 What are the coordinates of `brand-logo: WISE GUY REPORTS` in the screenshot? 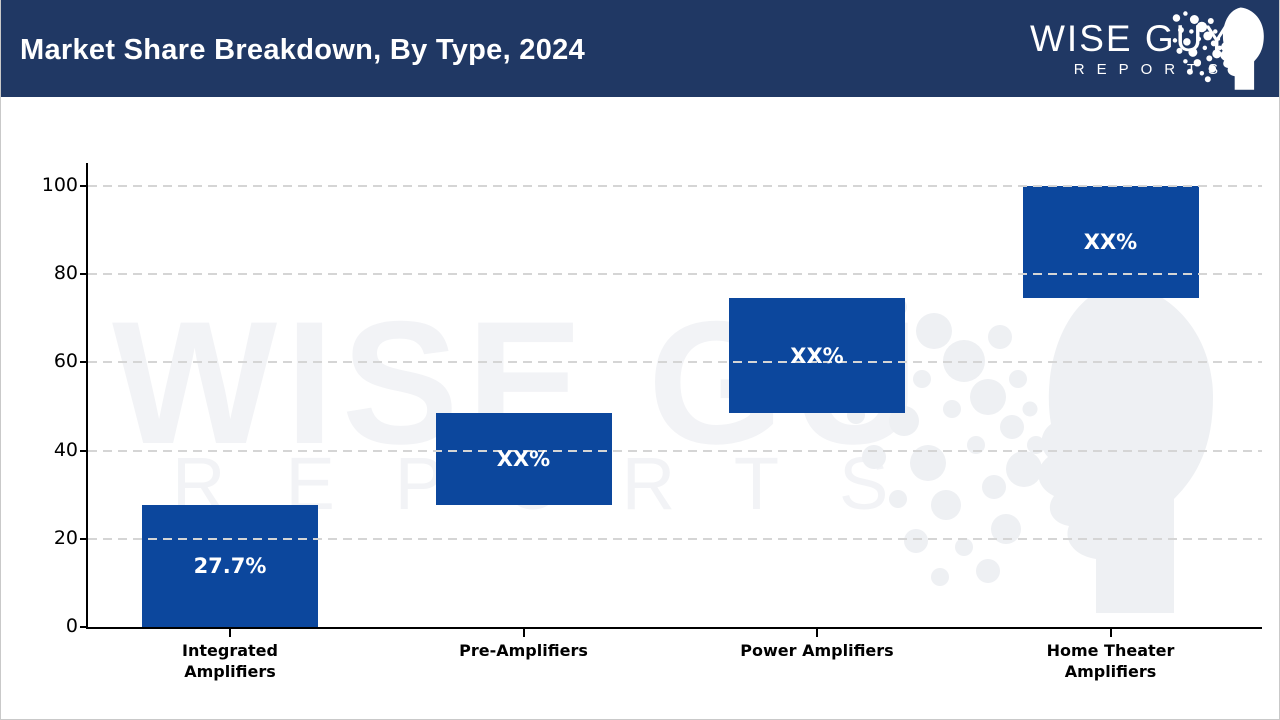 It's located at (1130, 49).